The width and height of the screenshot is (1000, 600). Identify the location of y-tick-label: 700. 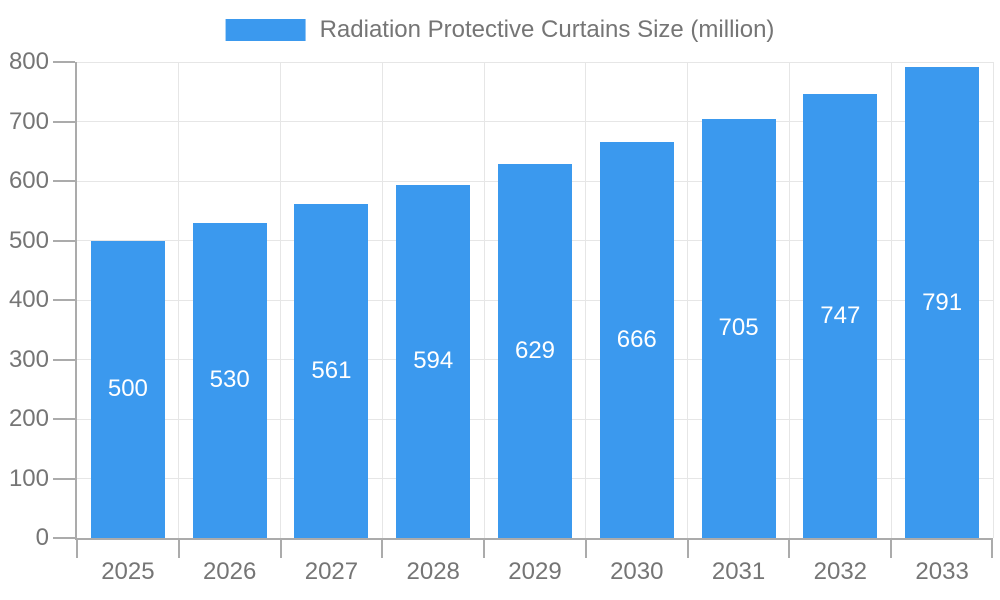
(28, 121).